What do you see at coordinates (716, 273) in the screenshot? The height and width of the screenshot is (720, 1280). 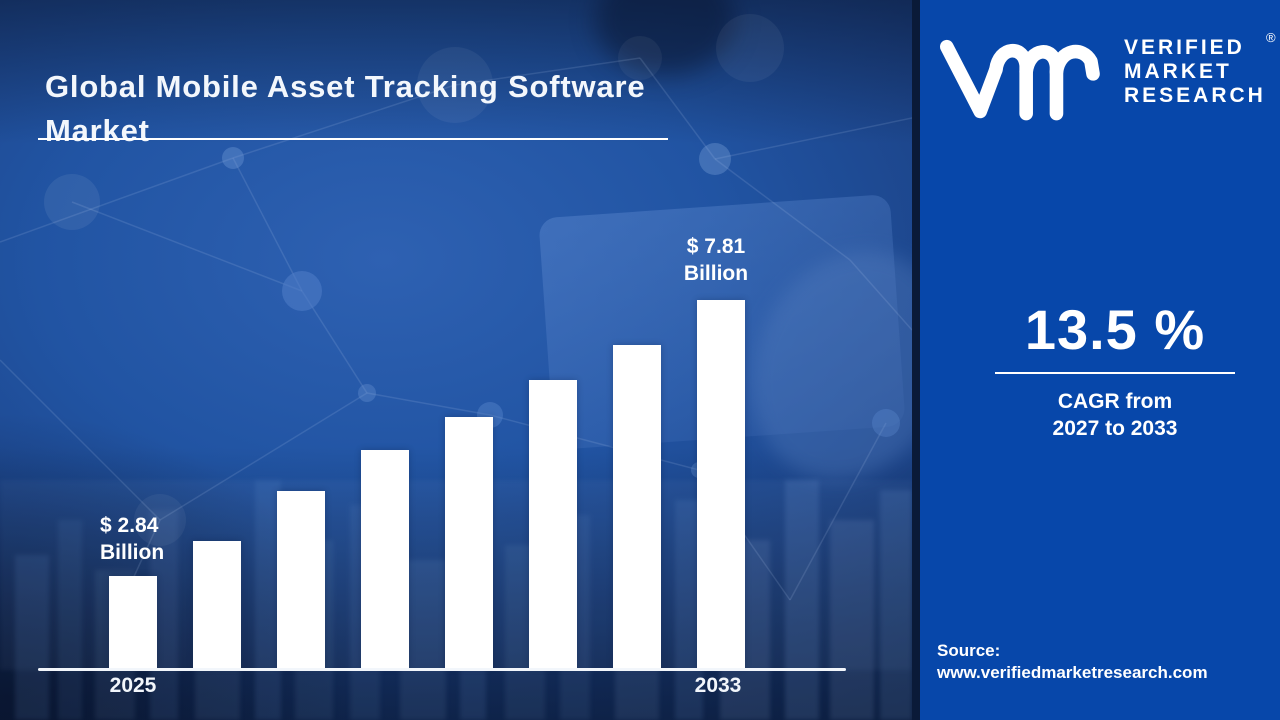 I see `last-bar-unit: Billion` at bounding box center [716, 273].